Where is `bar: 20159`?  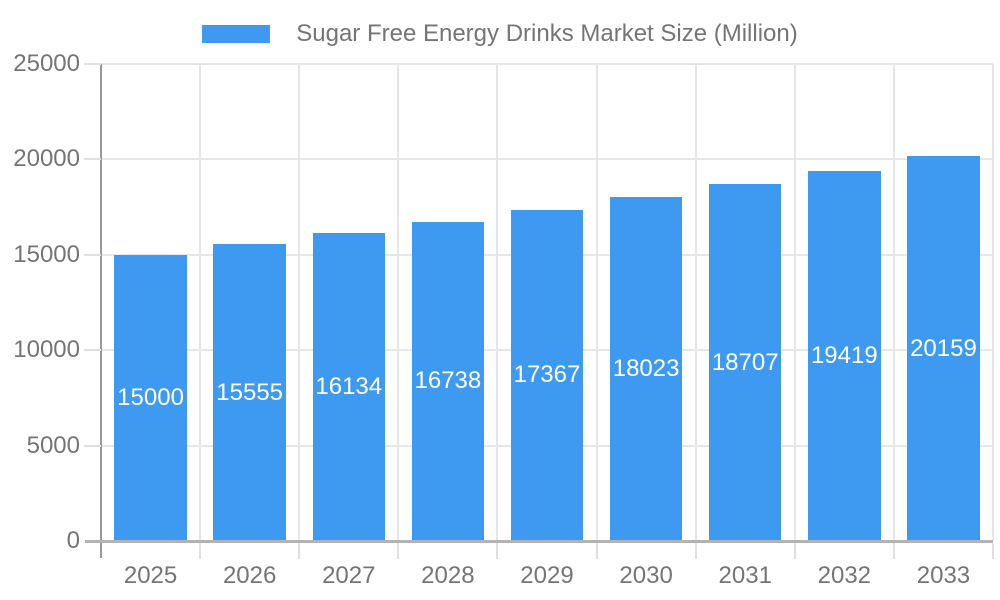 bar: 20159 is located at coordinates (943, 348).